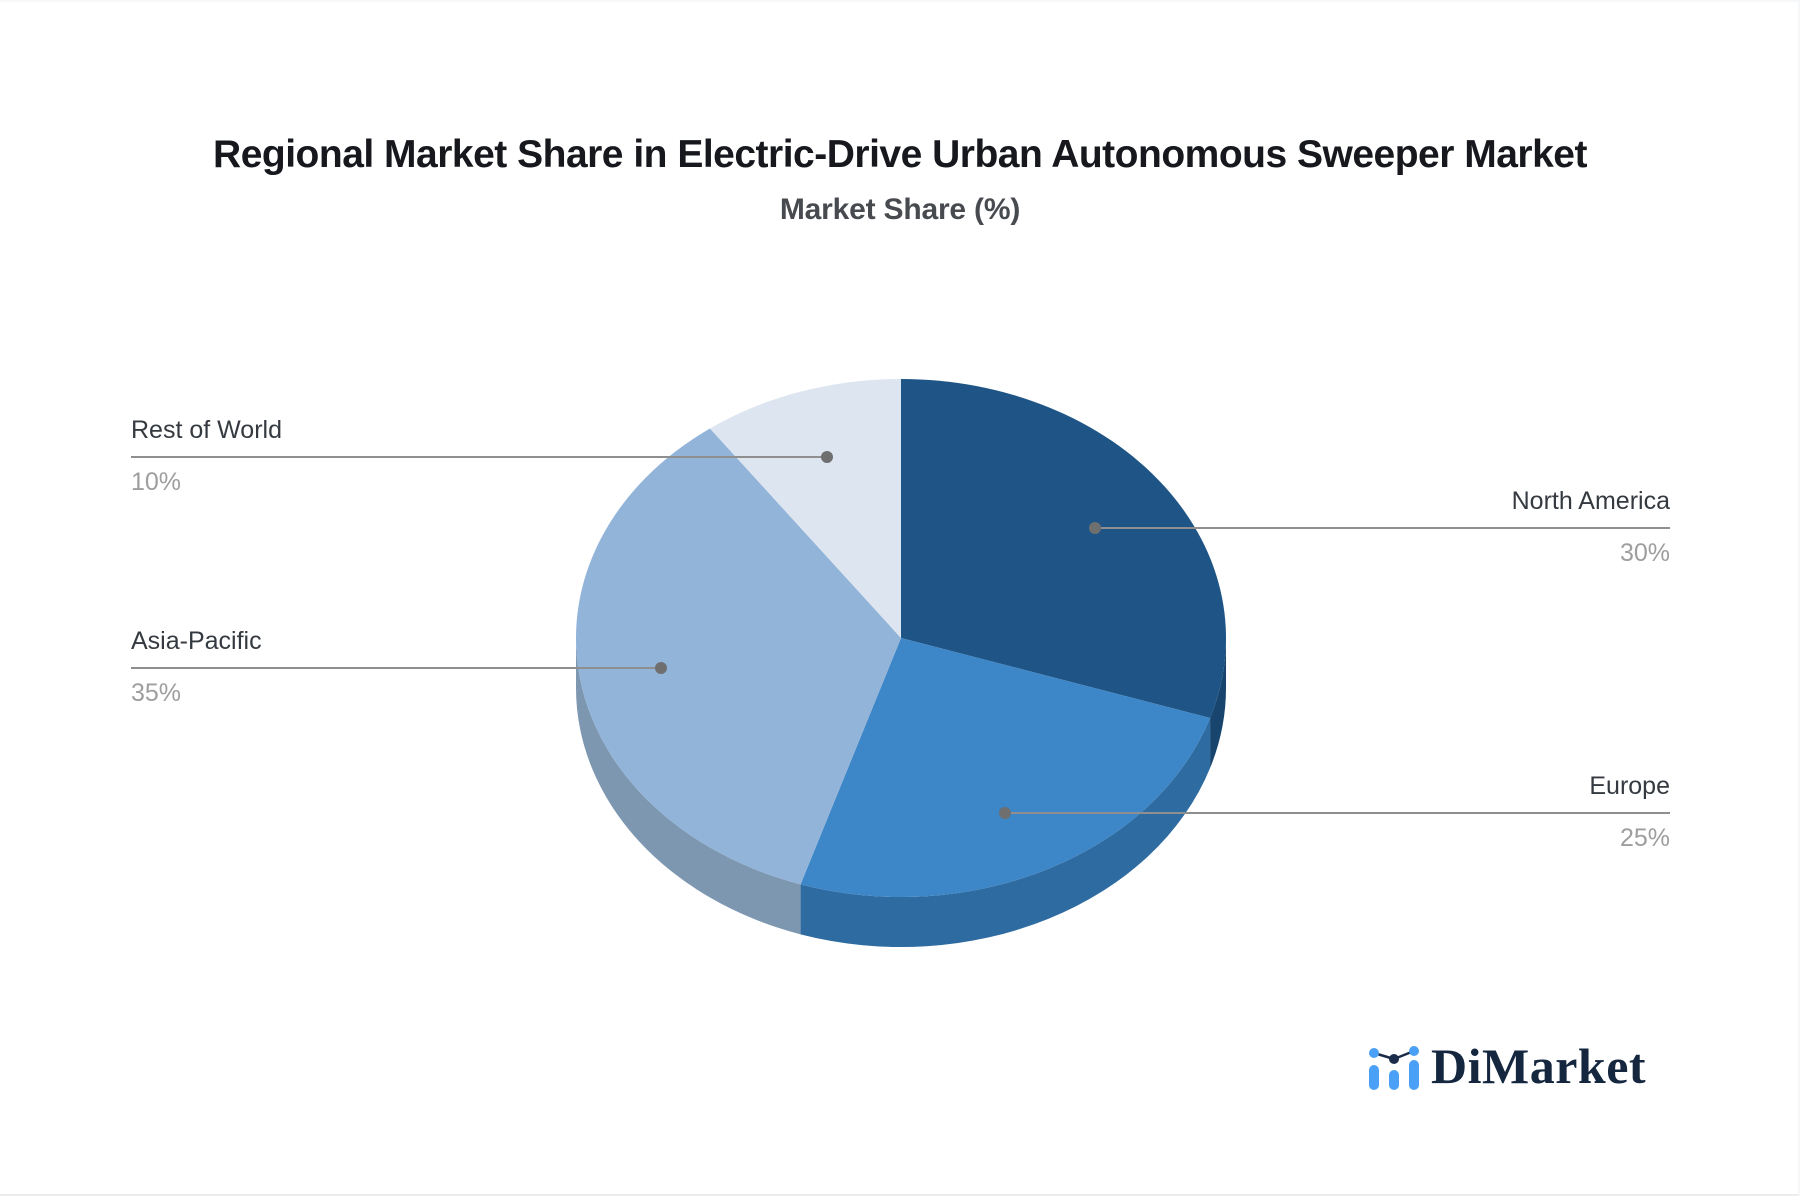 This screenshot has height=1196, width=1800. I want to click on slice-percent-asia-pacific: 35%, so click(156, 693).